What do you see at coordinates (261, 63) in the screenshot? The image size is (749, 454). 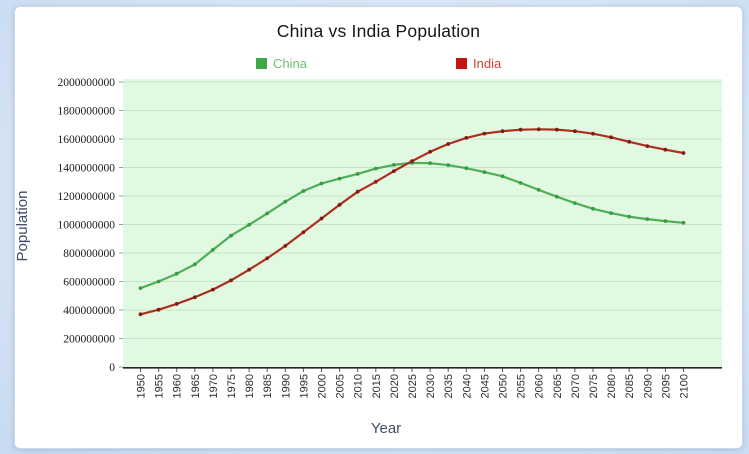 I see `china-legend-swatch-icon` at bounding box center [261, 63].